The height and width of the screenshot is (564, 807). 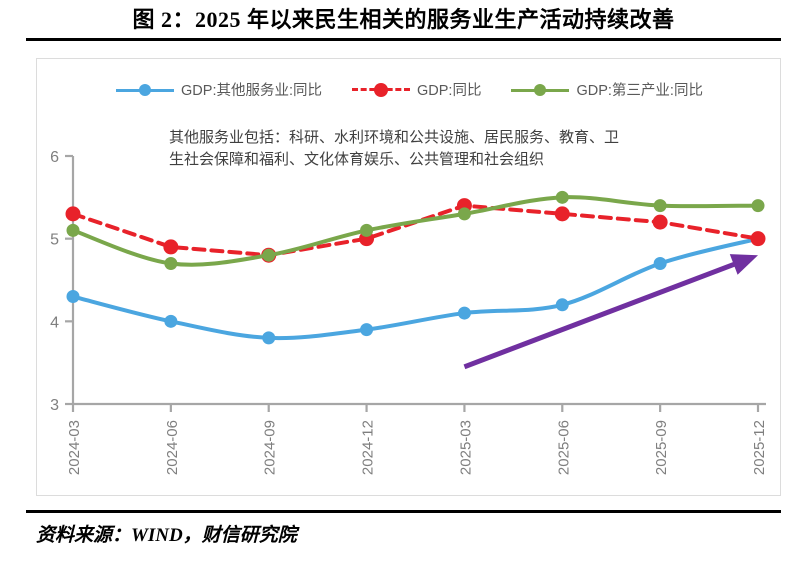 I want to click on x-tick-label: 2025-09, so click(x=661, y=447).